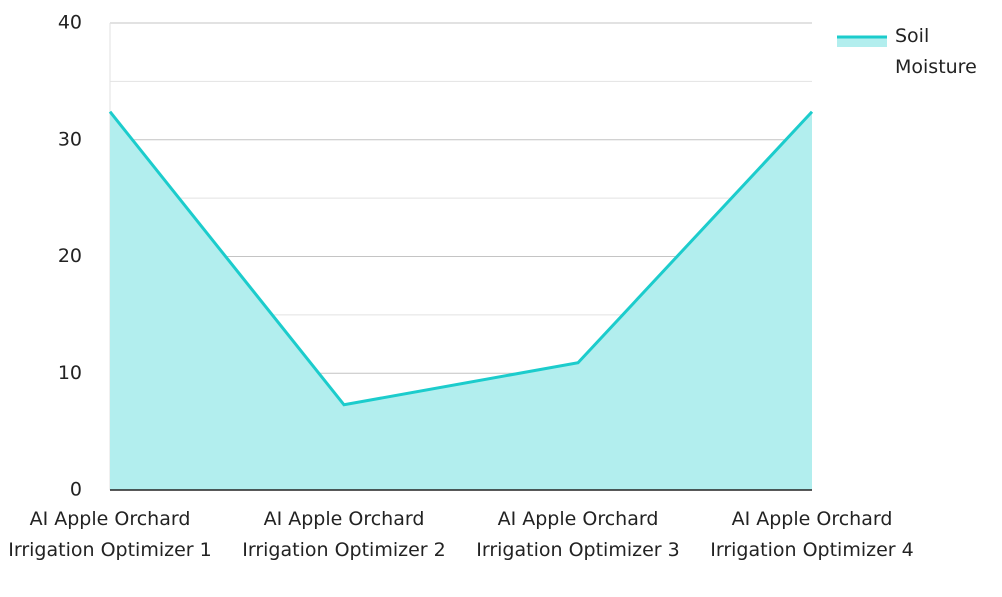  Describe the element at coordinates (70, 256) in the screenshot. I see `y-tick-label: 20` at that location.